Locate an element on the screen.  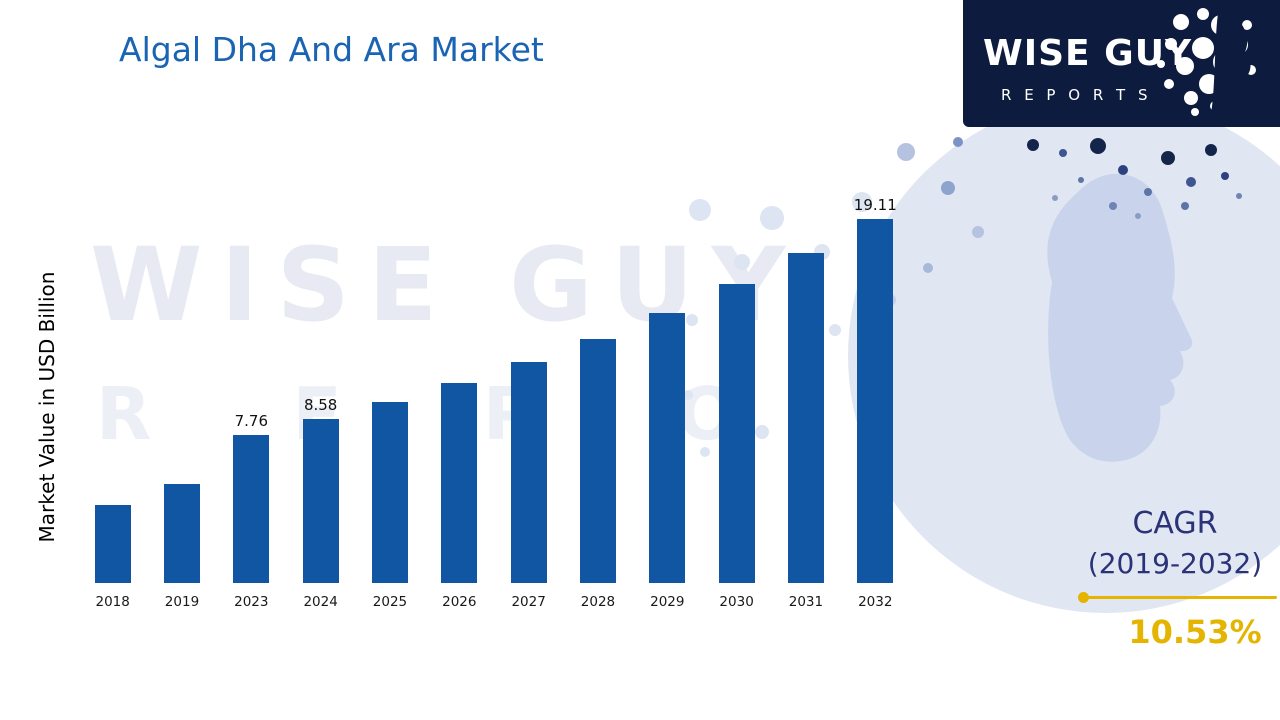
cagr-value: 10.53% is located at coordinates (1195, 632).